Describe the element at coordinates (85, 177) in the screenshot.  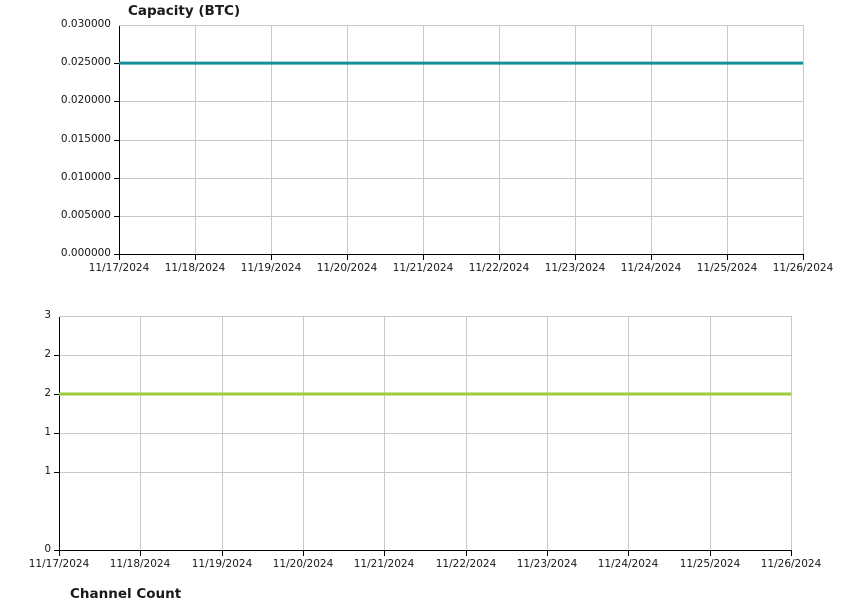
I see `y-tick-label: 0.010000` at that location.